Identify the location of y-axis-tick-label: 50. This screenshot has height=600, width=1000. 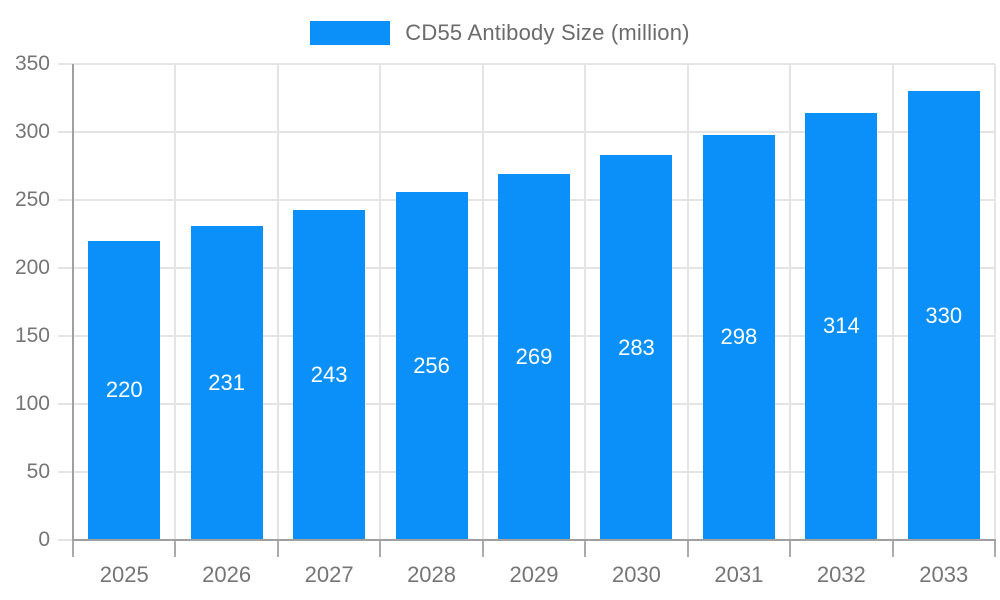
(38, 471).